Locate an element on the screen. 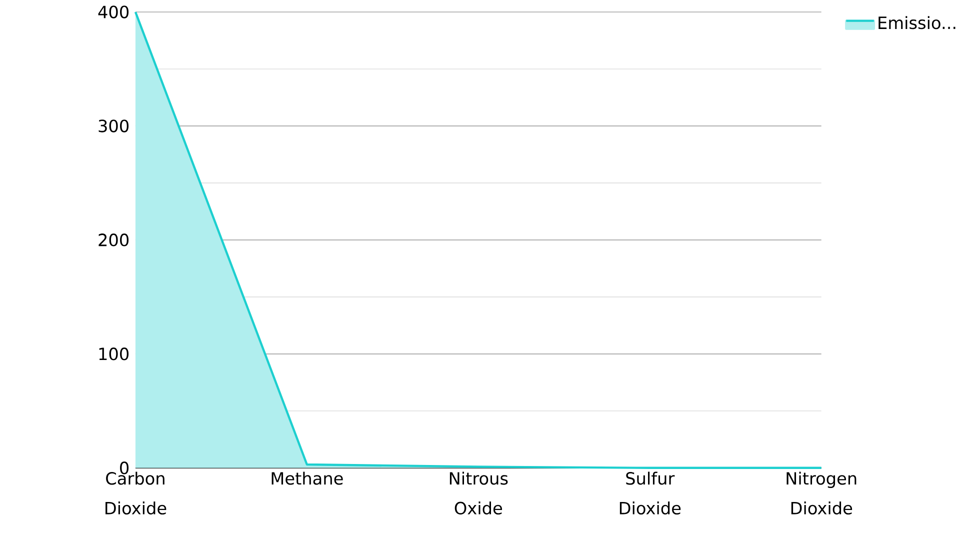 The image size is (962, 549). x-tick-label: Nitrous Oxide is located at coordinates (479, 493).